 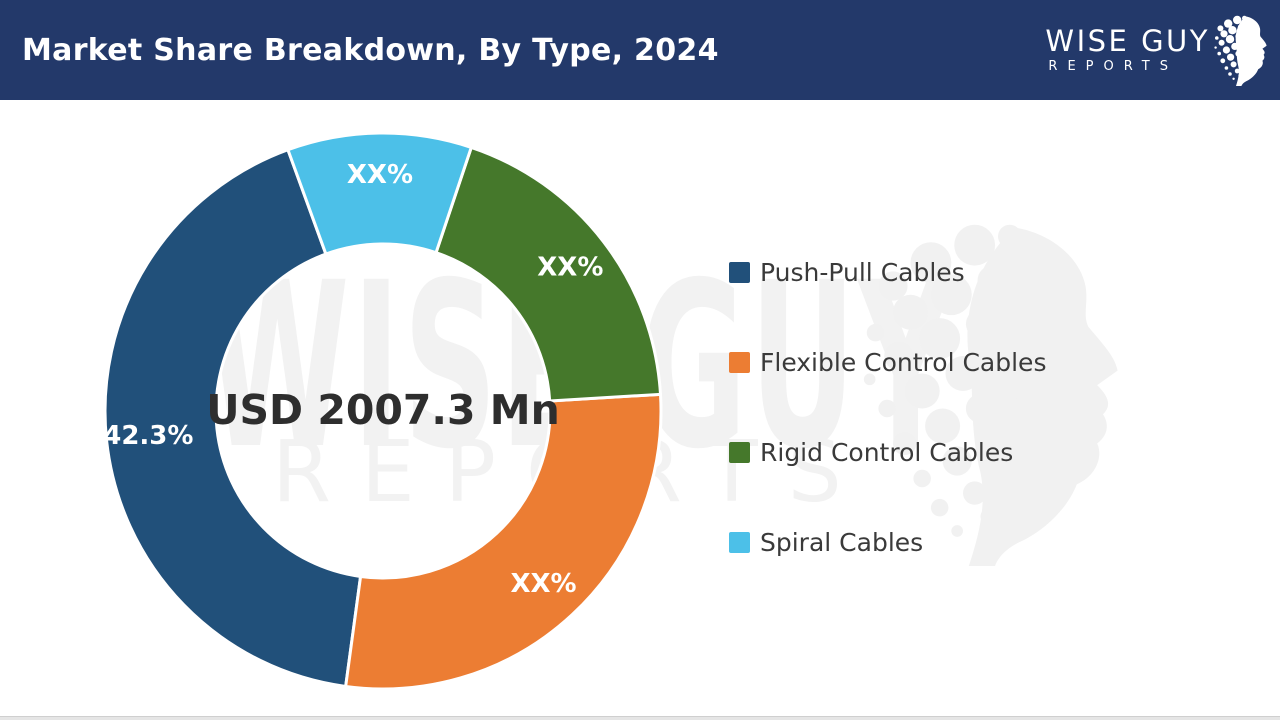 I want to click on slice-percentage-label: 42.3%, so click(x=148, y=436).